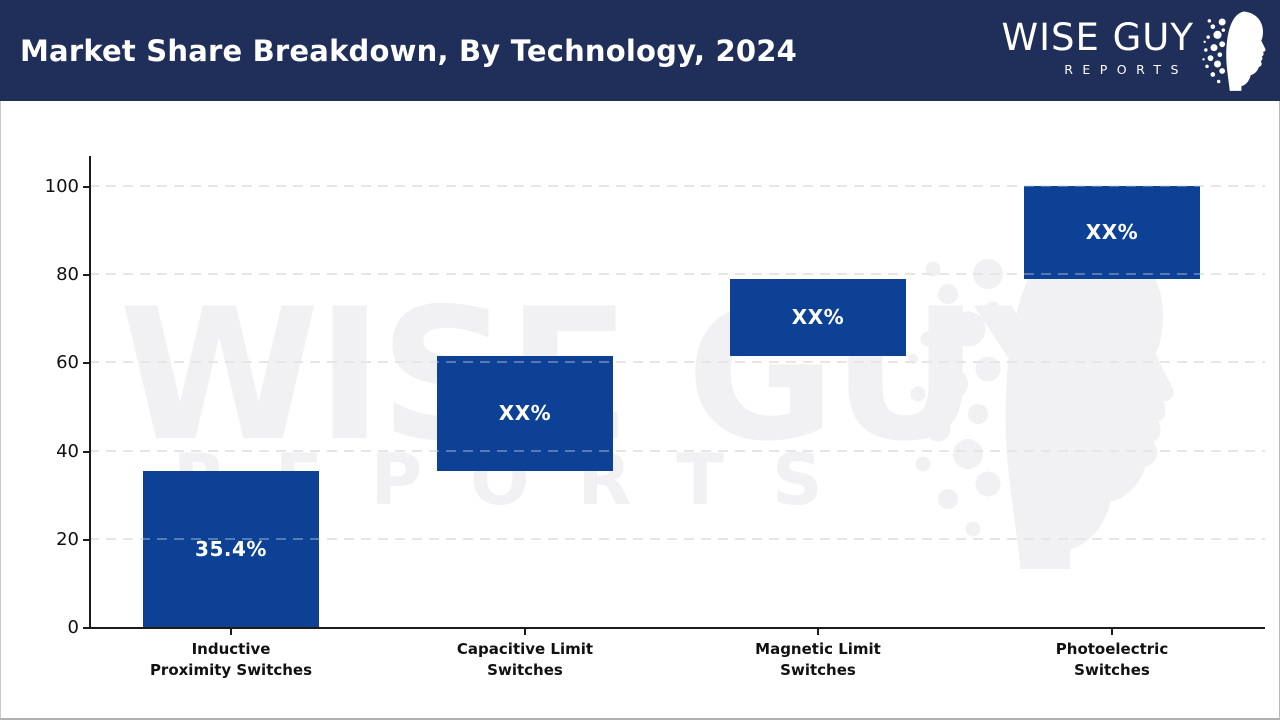 The height and width of the screenshot is (720, 1280). I want to click on wiseguy-logo: WISE GUY REPORTS, so click(1137, 50).